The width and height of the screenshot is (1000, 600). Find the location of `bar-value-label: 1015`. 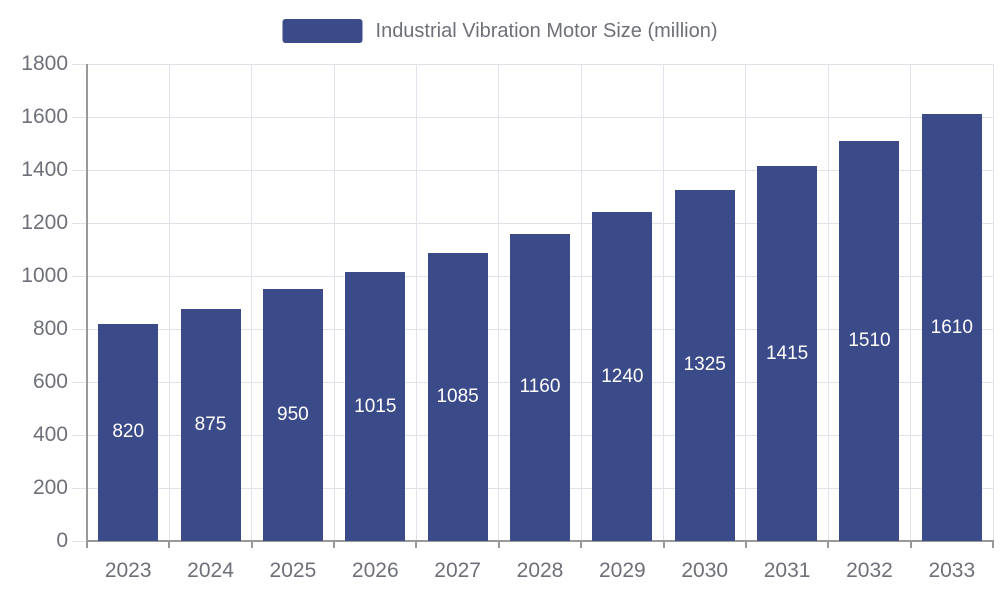

bar-value-label: 1015 is located at coordinates (375, 406).